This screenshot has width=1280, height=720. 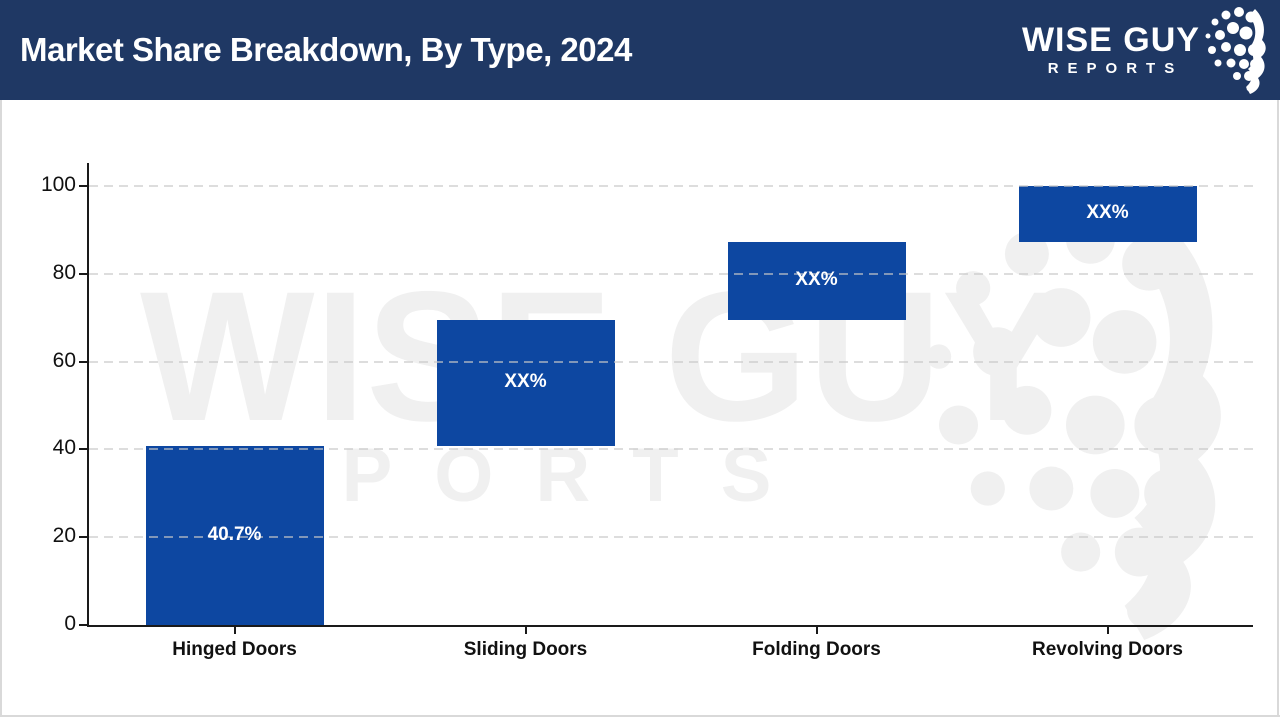 I want to click on logo-text: WISE GUY REPORTS, so click(x=1110, y=49).